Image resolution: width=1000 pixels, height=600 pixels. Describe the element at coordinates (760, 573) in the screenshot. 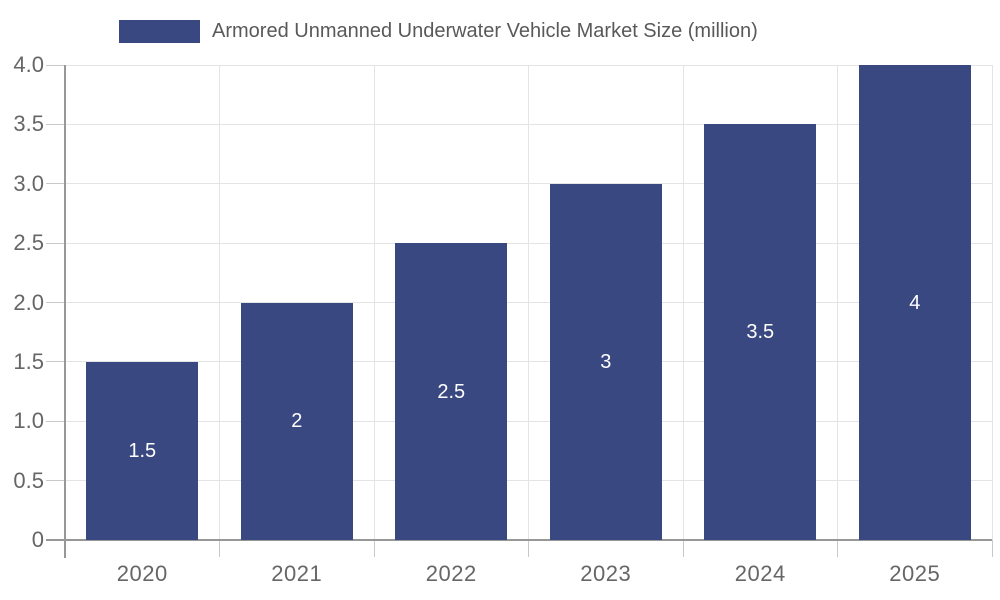

I see `x-axis-label: 2024` at that location.